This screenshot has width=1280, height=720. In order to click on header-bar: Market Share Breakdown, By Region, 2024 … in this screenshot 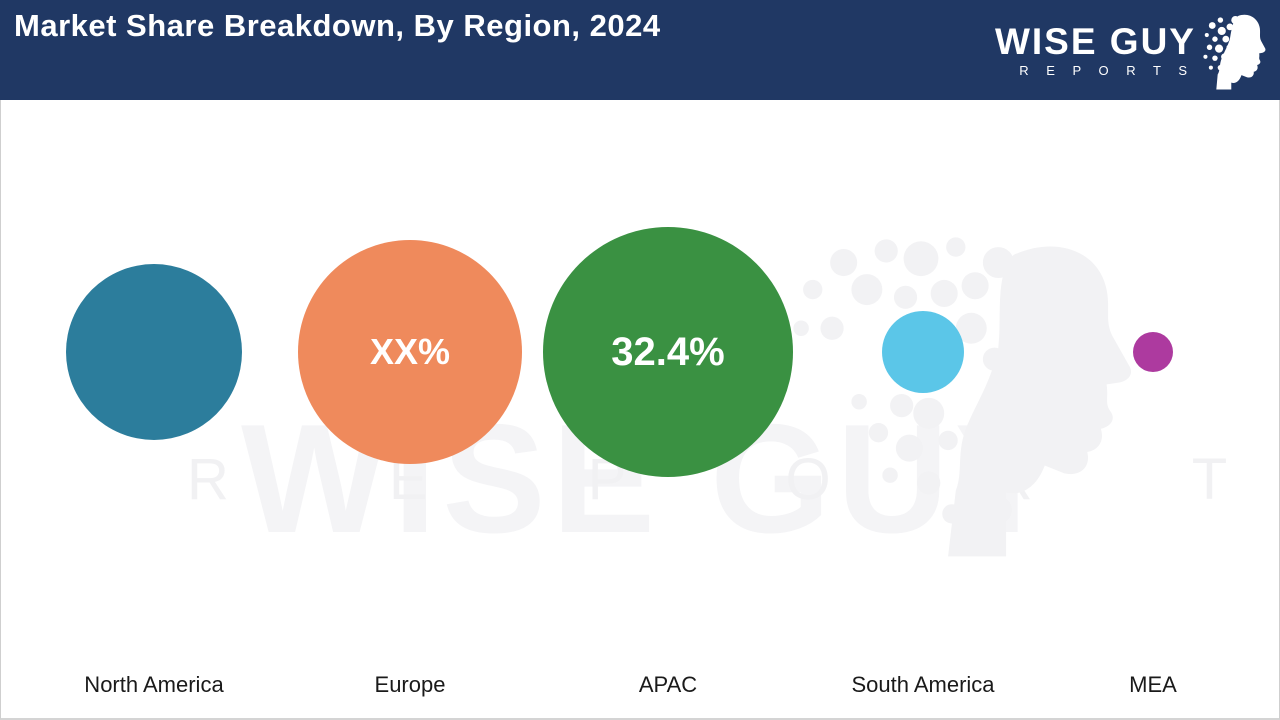, I will do `click(640, 50)`.